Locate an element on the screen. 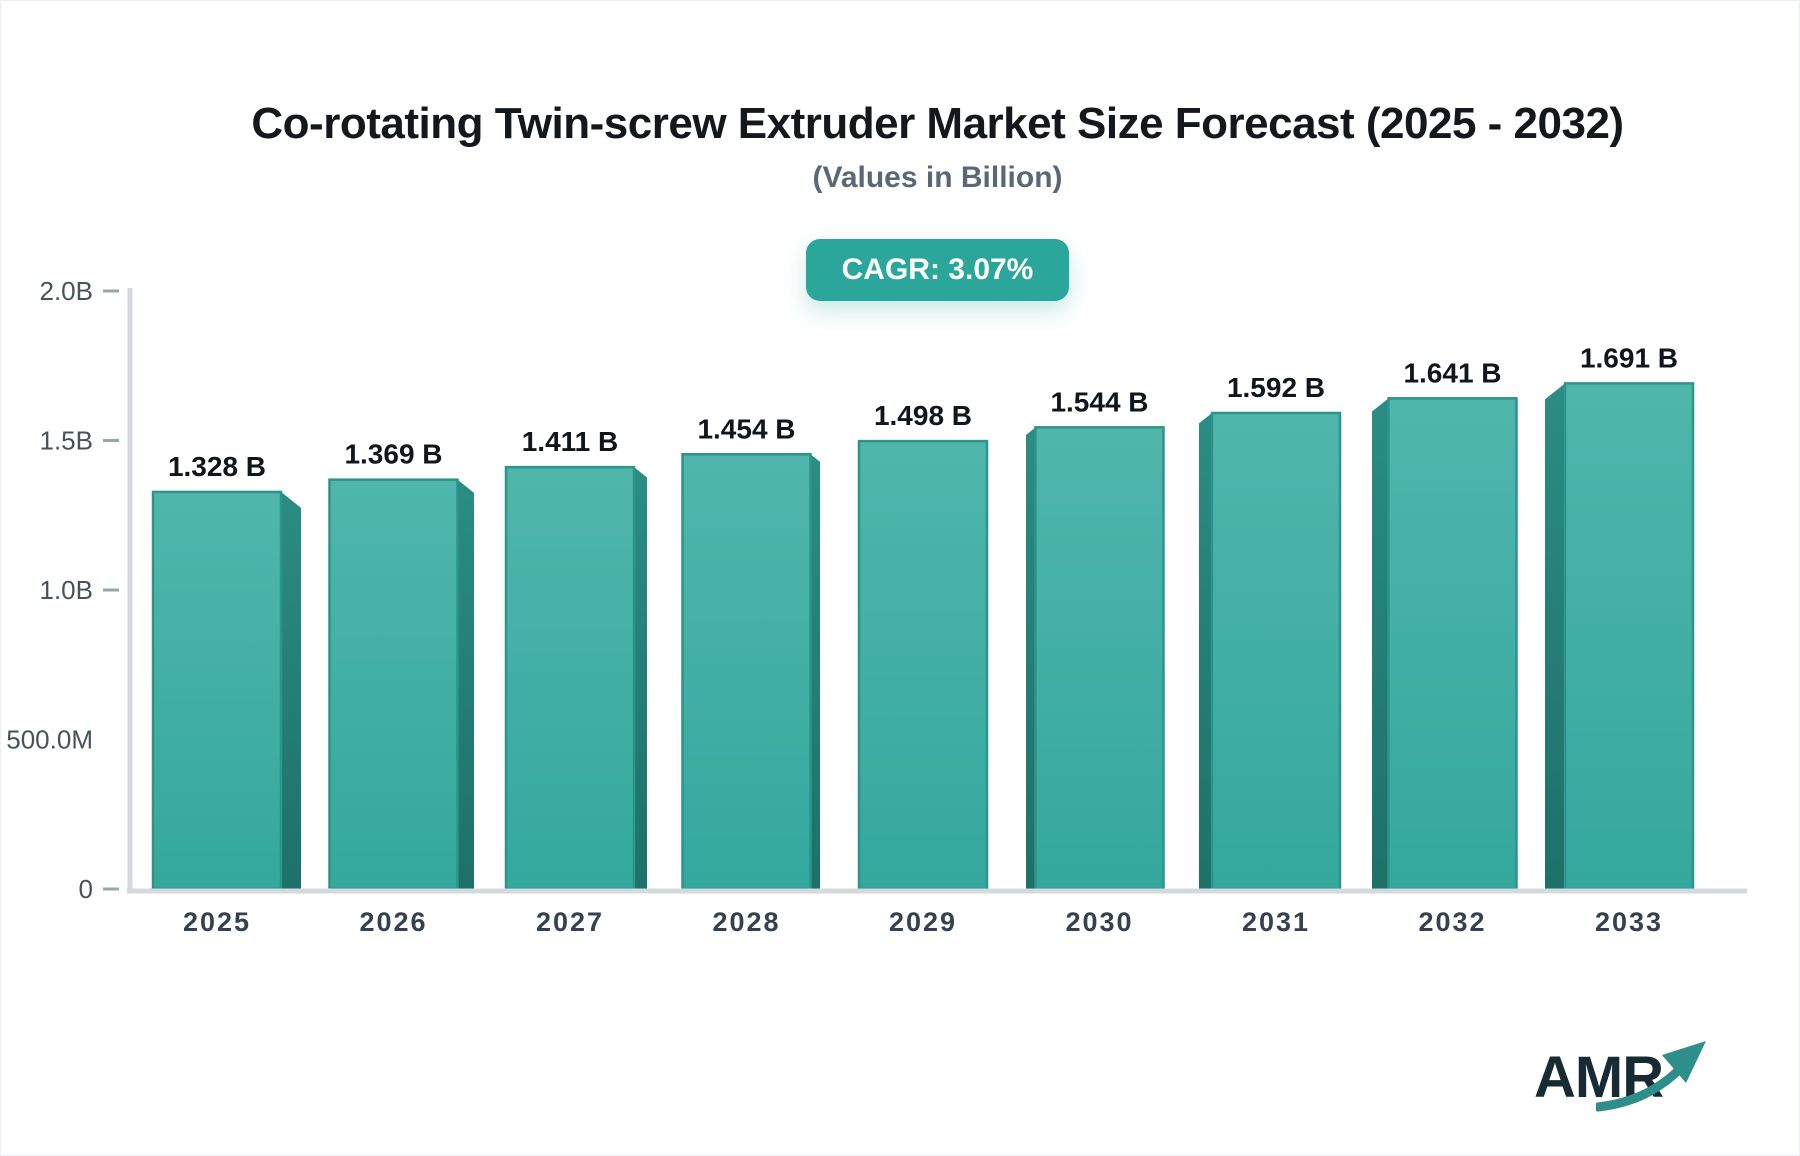  chart-subtitle: (Values in Billion) is located at coordinates (937, 177).